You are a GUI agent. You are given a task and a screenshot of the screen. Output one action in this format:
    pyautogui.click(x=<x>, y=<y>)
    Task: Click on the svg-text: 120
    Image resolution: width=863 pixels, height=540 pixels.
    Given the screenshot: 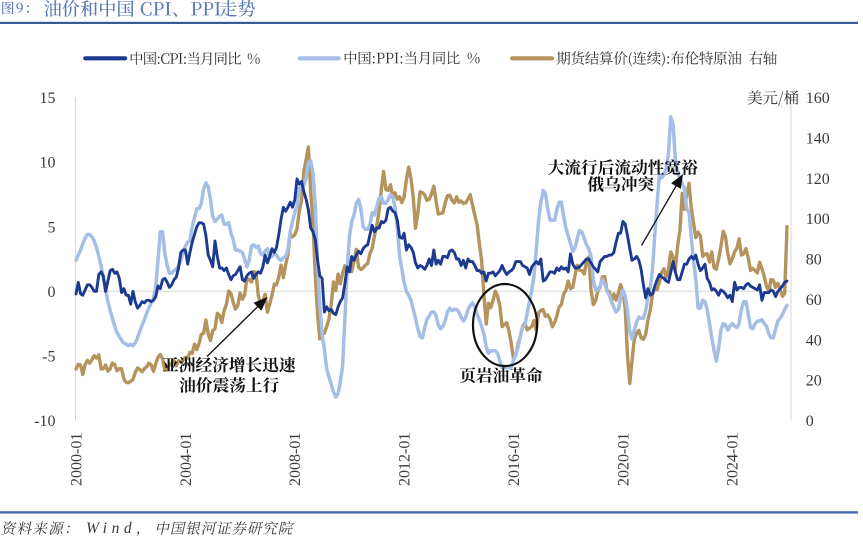 What is the action you would take?
    pyautogui.click(x=818, y=179)
    